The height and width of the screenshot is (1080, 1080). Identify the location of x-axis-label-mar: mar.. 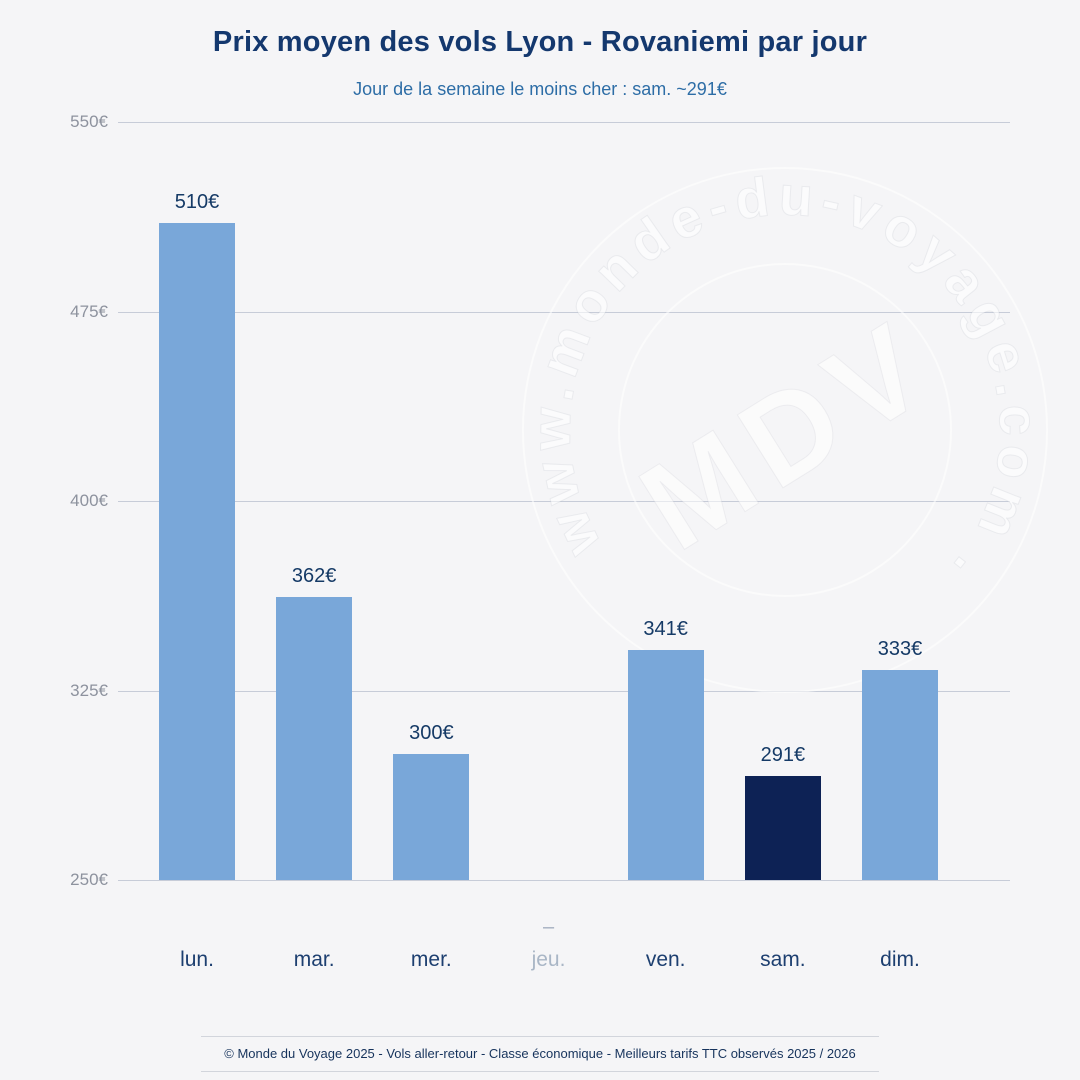
(314, 959).